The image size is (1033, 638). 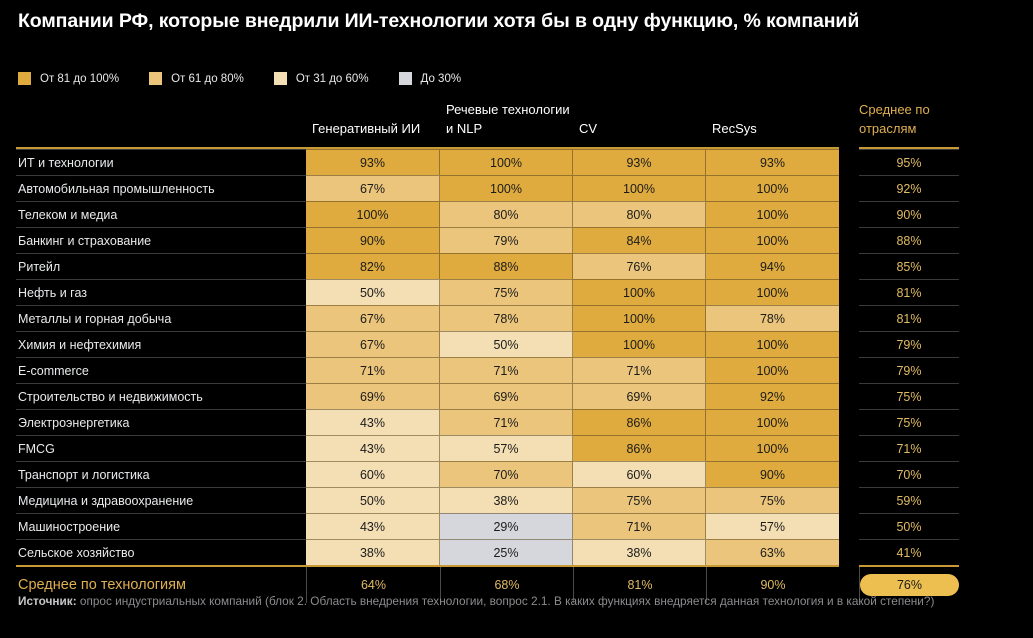 I want to click on row-label: Сельское хозяйство, so click(x=161, y=552).